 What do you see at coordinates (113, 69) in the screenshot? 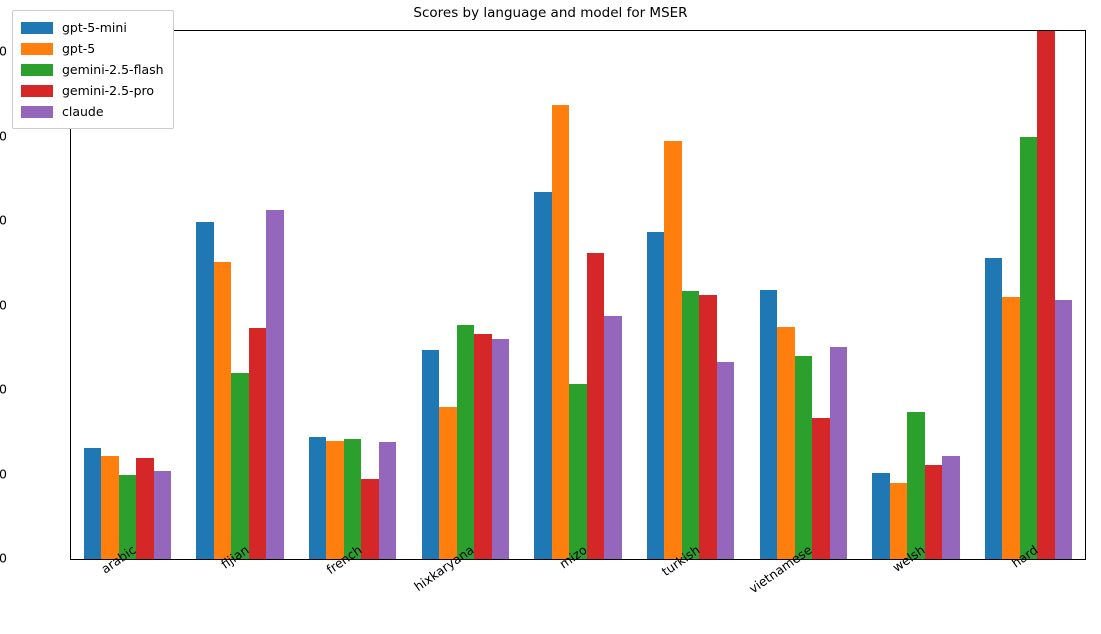
I see `legend-label: gemini-2.5-flash` at bounding box center [113, 69].